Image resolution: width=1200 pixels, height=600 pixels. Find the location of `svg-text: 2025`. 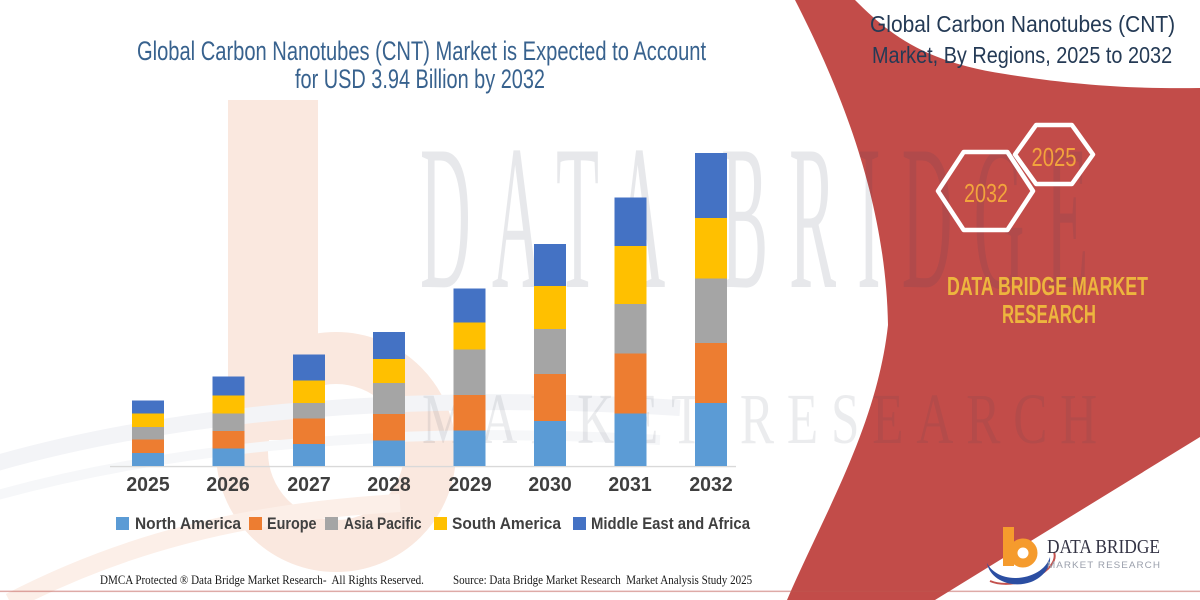

svg-text: 2025 is located at coordinates (1054, 157).